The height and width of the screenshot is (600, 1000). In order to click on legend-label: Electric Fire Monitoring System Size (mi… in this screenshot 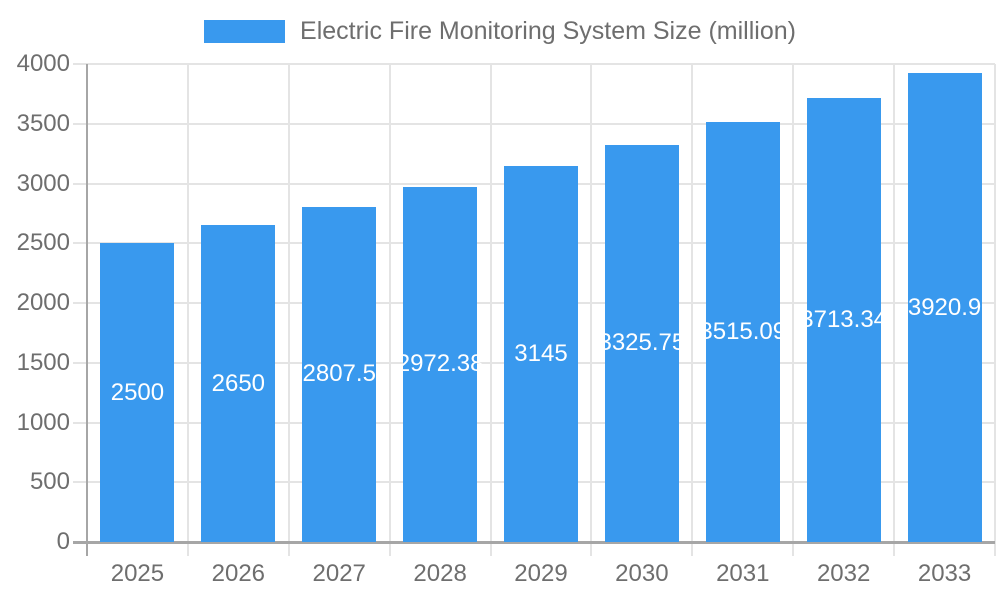, I will do `click(548, 30)`.